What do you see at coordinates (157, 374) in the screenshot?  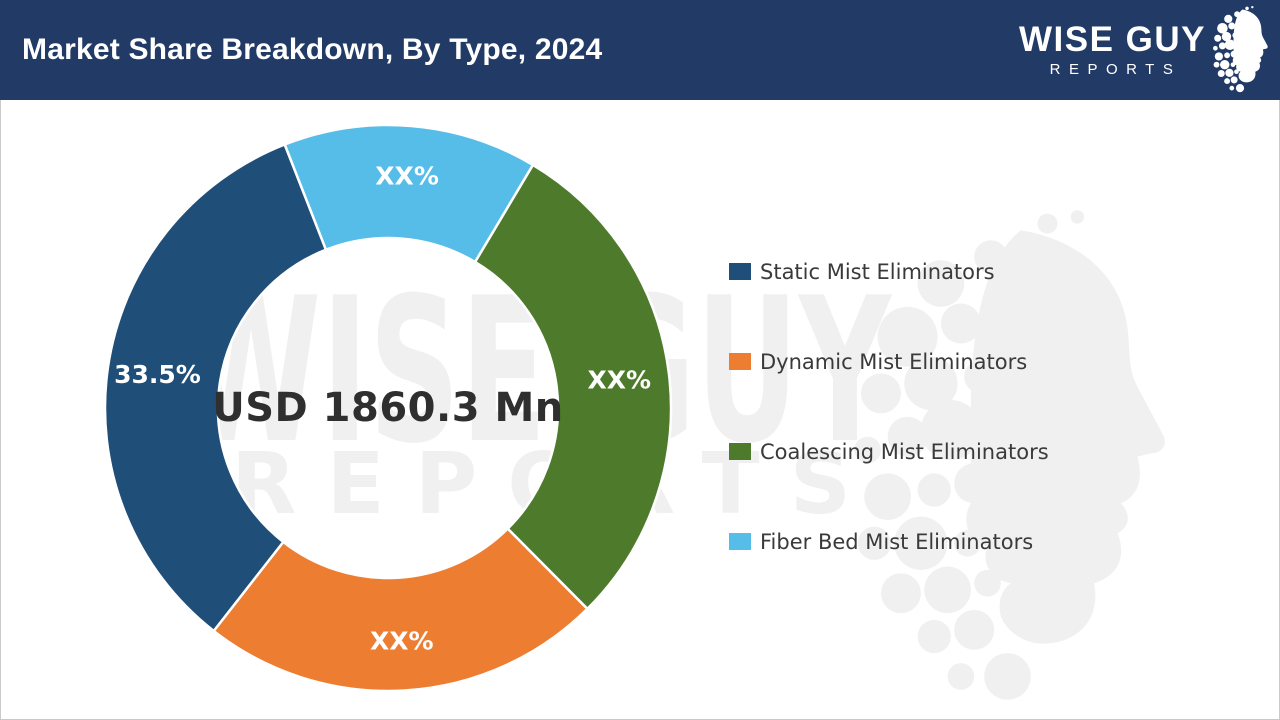 I see `slice-percent-label: 33.5%` at bounding box center [157, 374].